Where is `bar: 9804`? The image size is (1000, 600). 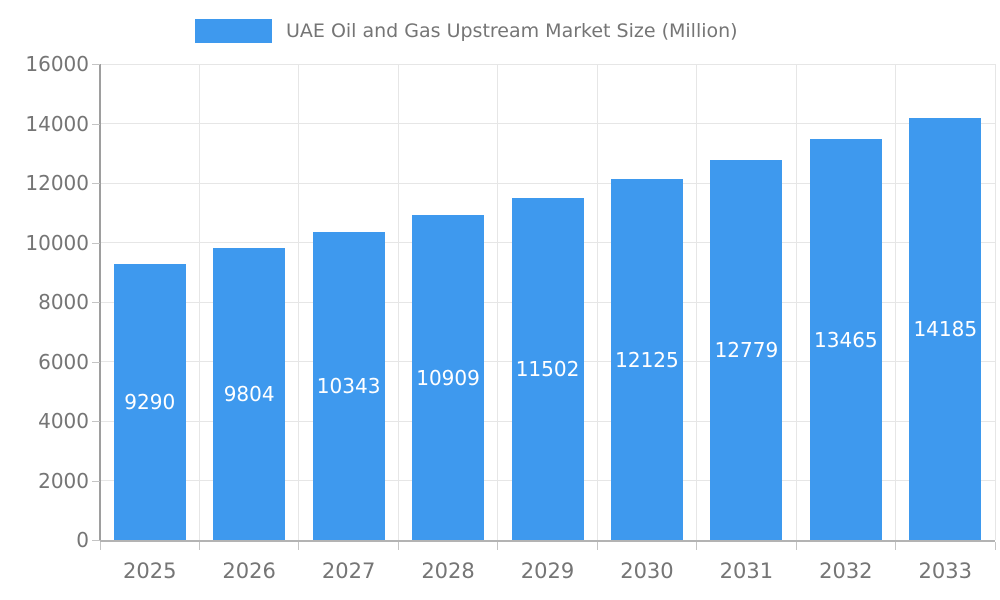 bar: 9804 is located at coordinates (249, 394).